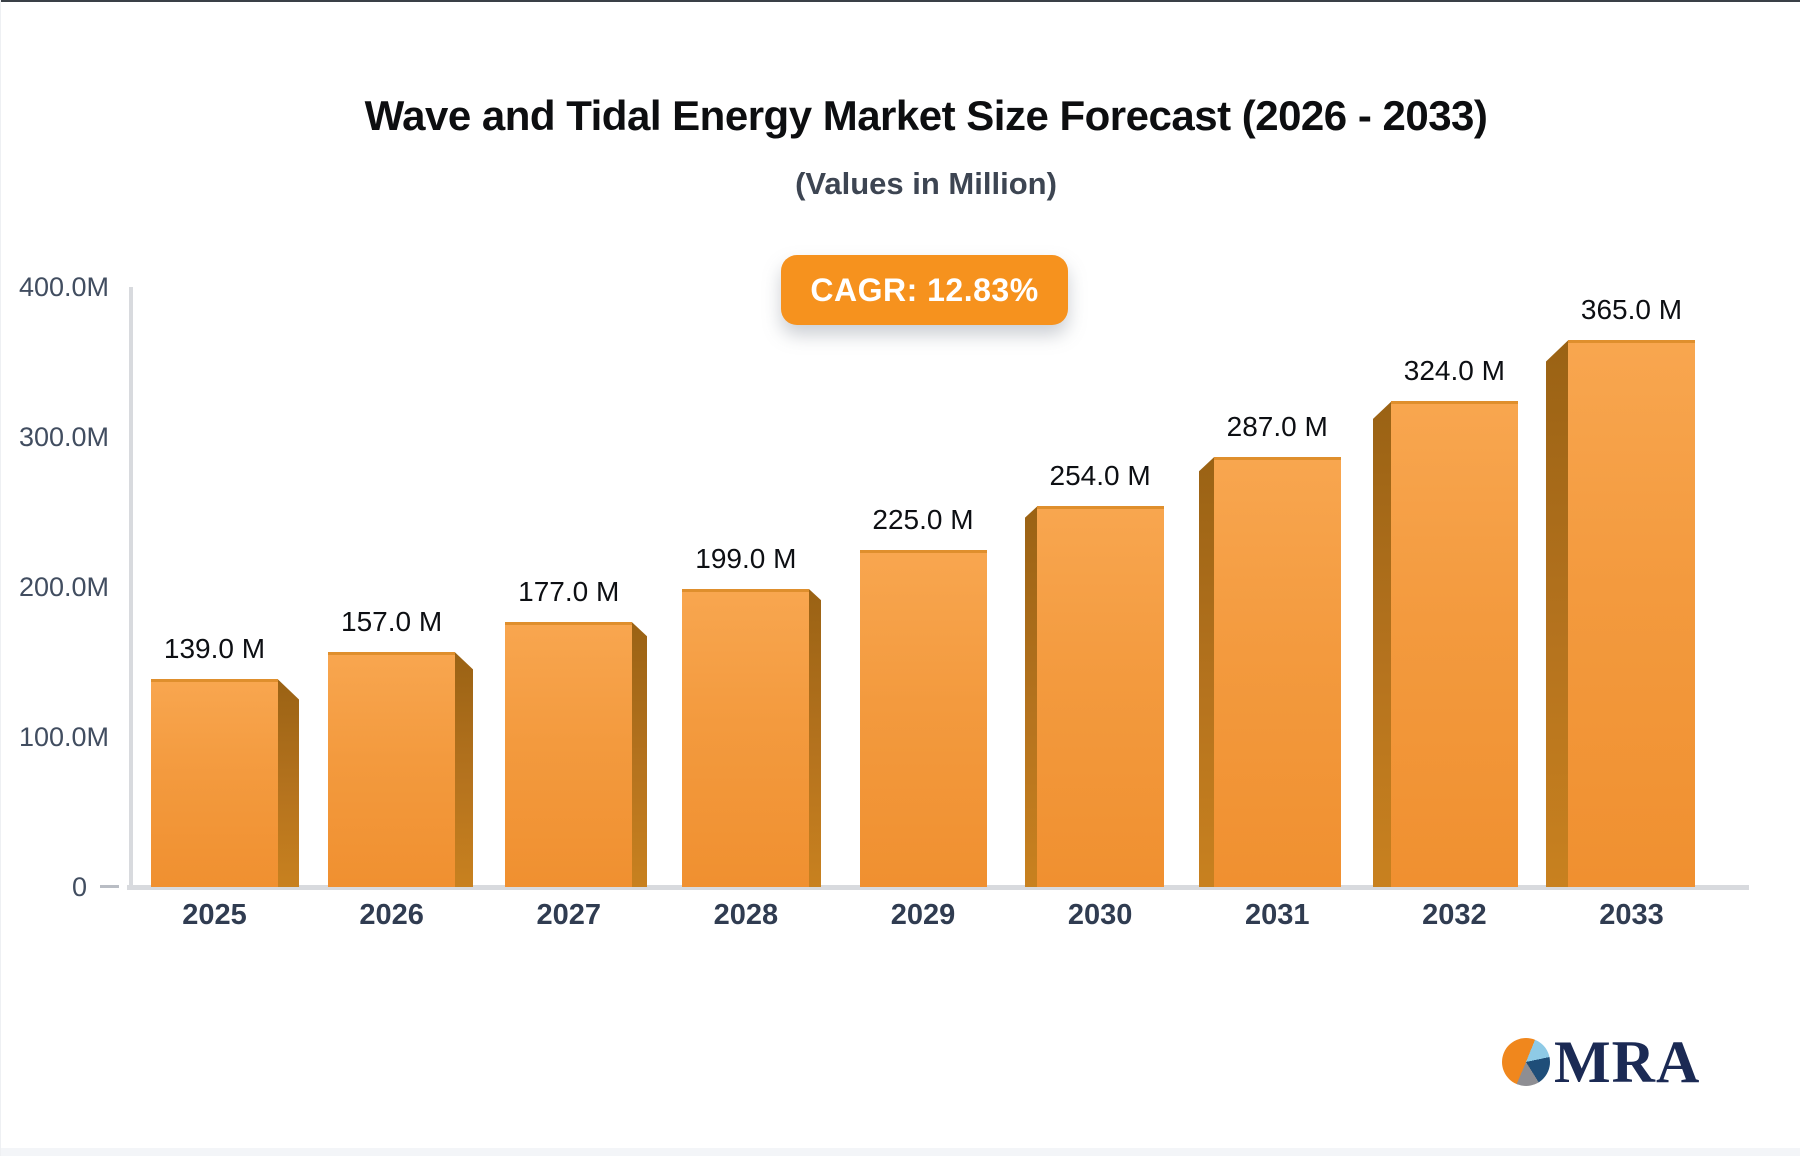 This screenshot has height=1156, width=1800. I want to click on bar-2032, so click(1445, 644).